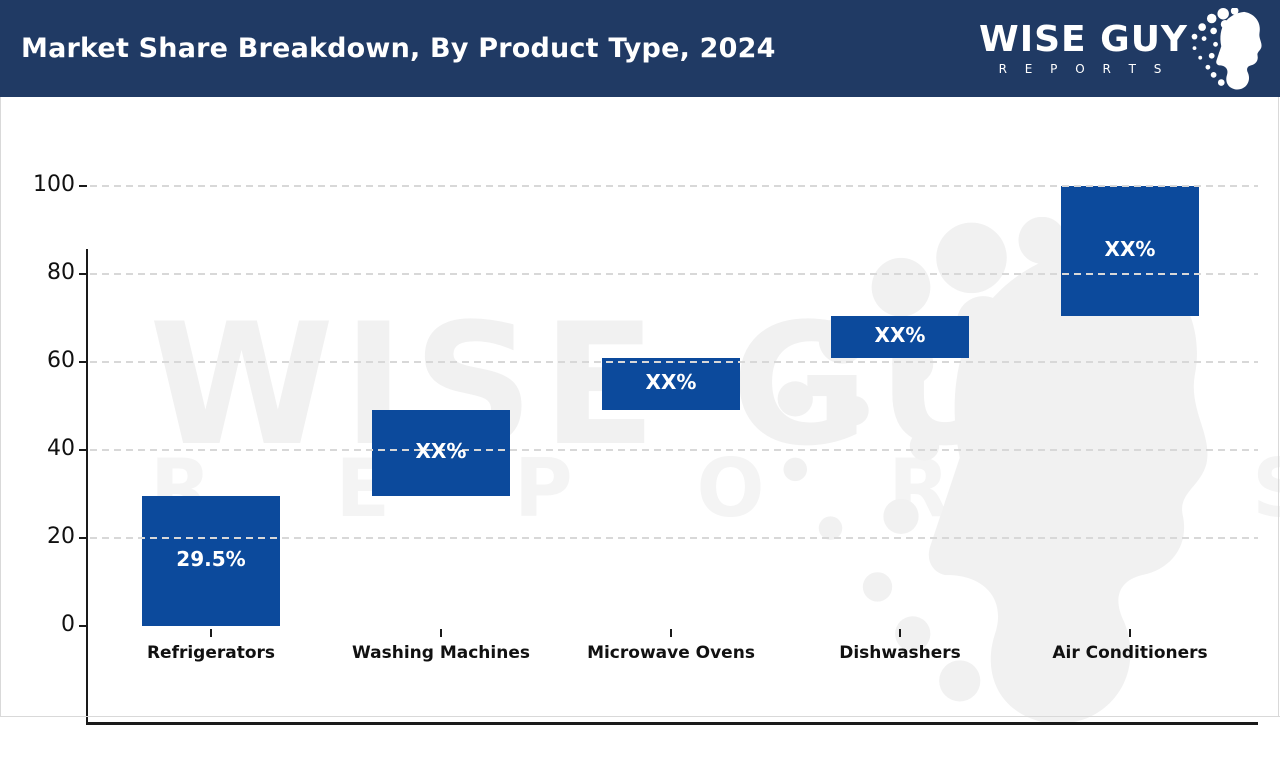 Image resolution: width=1280 pixels, height=757 pixels. What do you see at coordinates (61, 536) in the screenshot?
I see `y-tick-label: 20` at bounding box center [61, 536].